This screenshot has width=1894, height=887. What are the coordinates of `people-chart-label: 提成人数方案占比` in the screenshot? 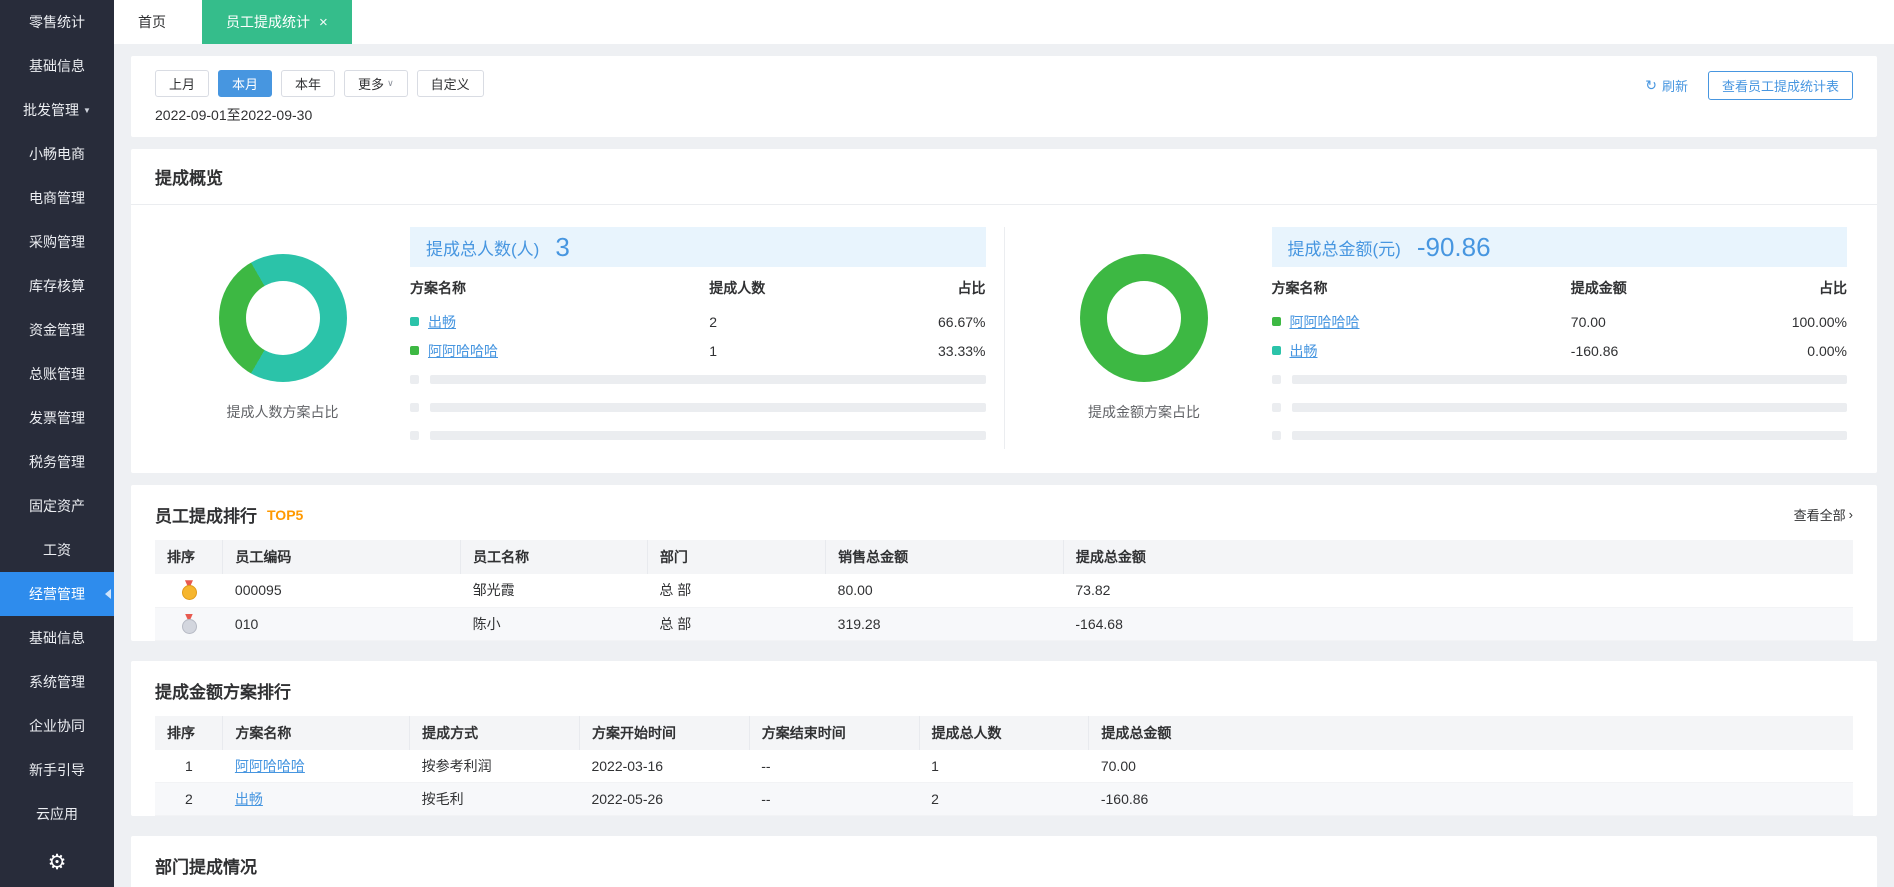 It's located at (282, 412).